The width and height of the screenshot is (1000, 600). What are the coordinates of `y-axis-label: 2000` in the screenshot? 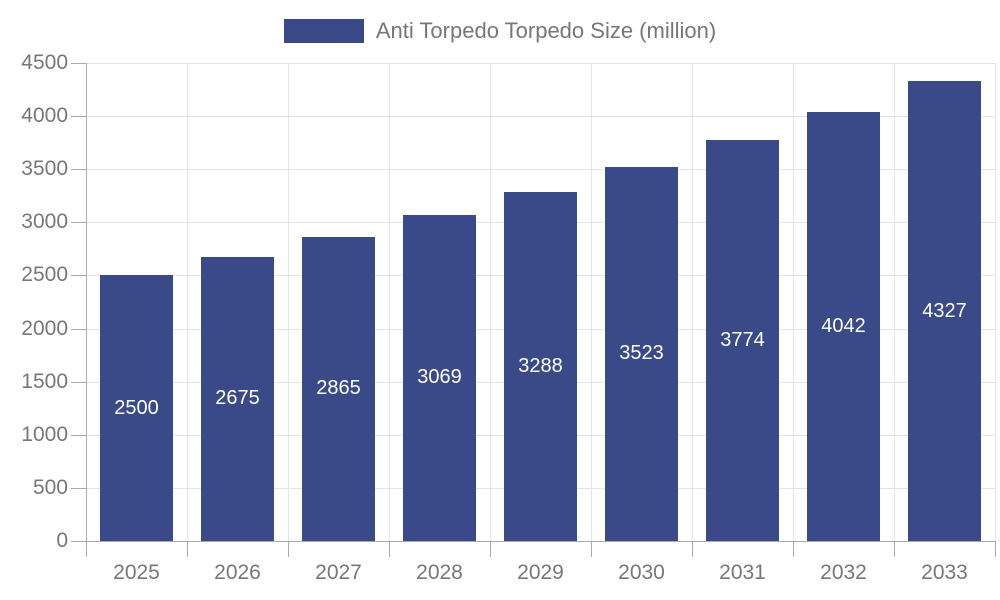 It's located at (44, 328).